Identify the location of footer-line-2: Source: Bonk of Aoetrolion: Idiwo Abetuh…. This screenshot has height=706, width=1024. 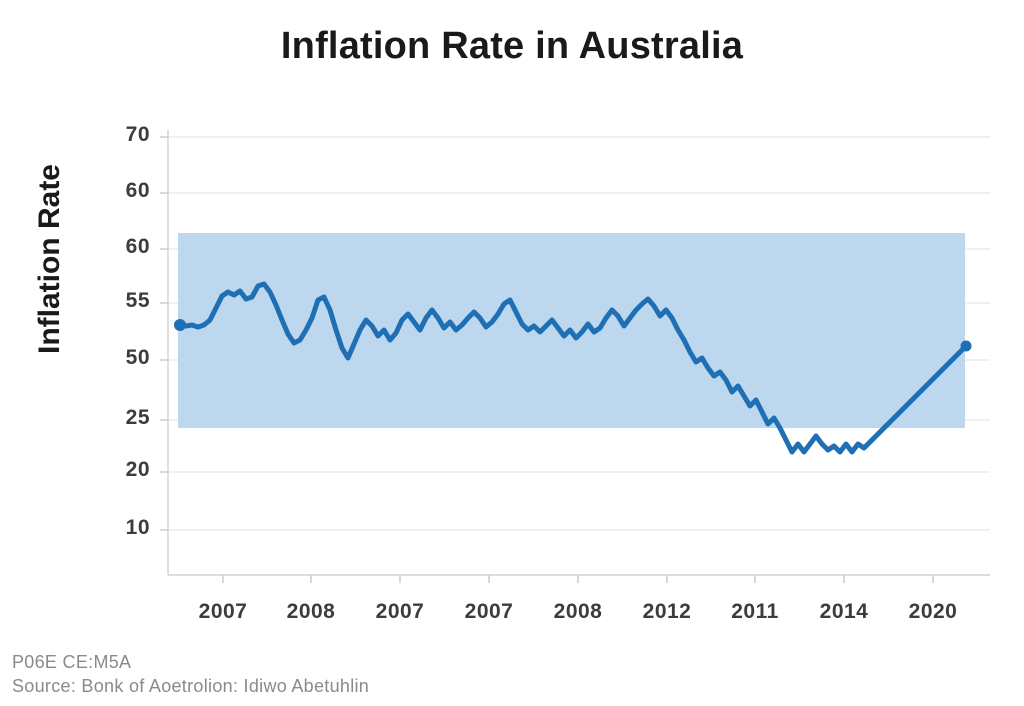
(191, 686).